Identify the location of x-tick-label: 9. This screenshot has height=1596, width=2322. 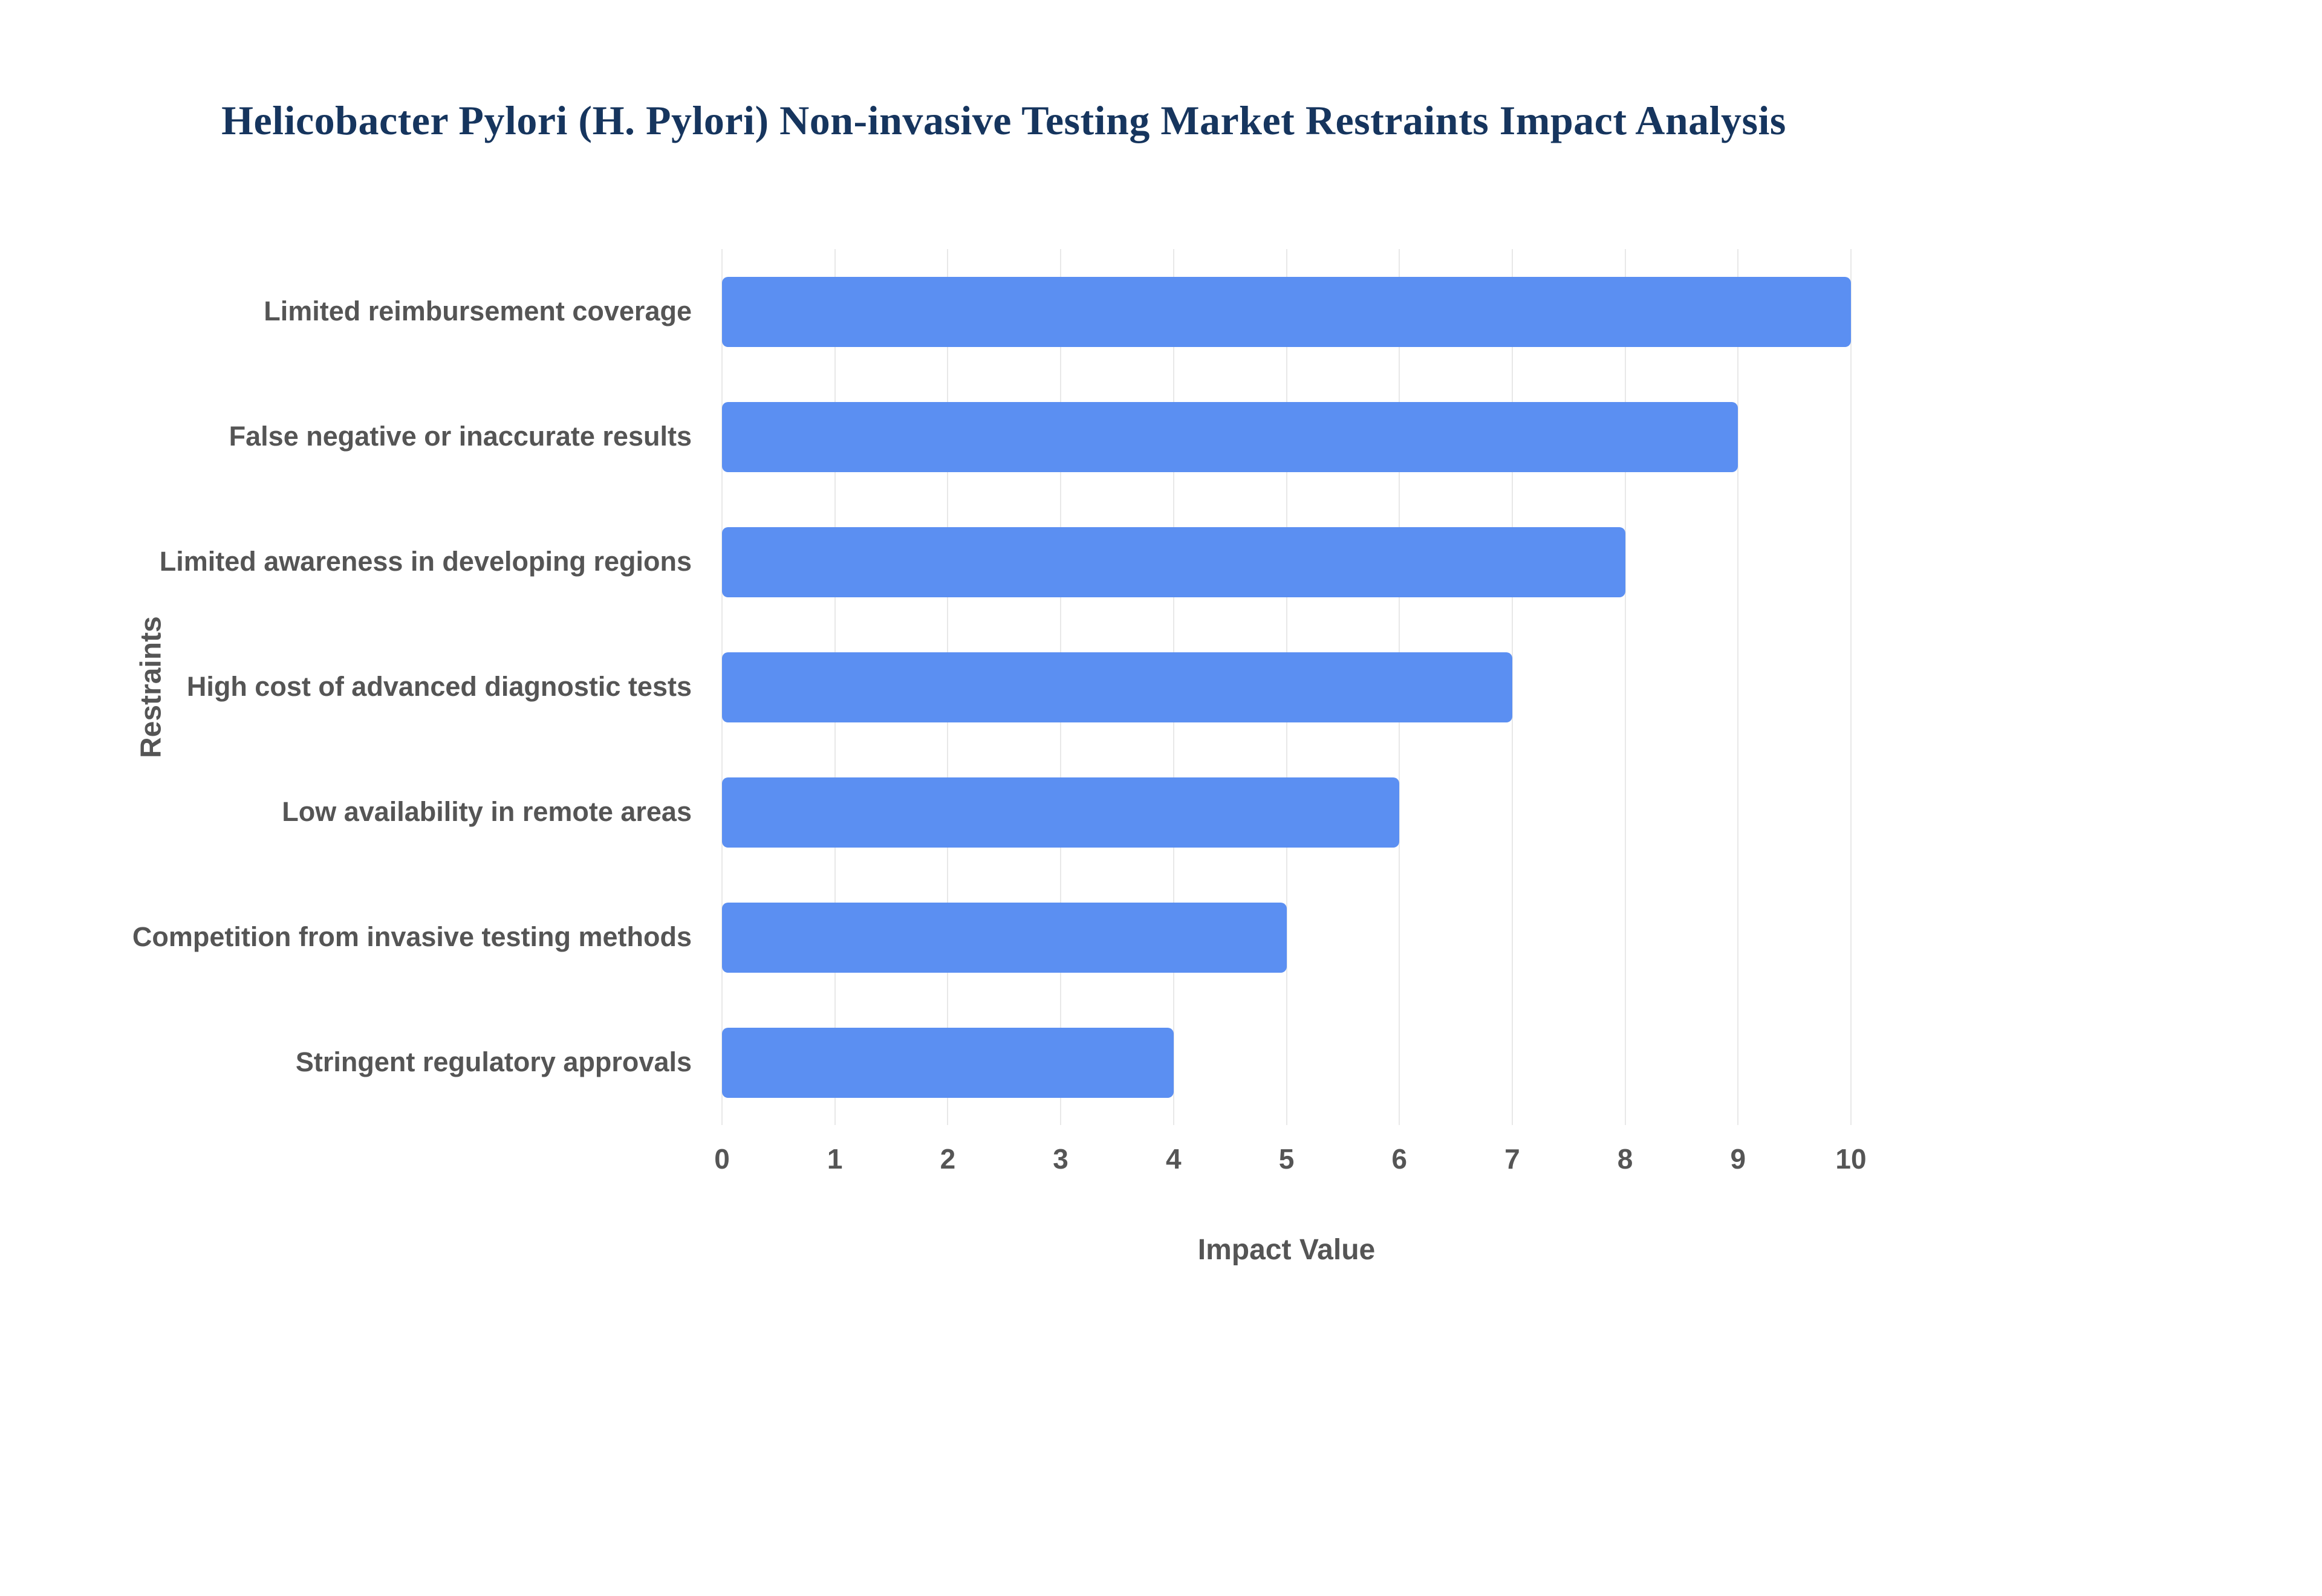
(1738, 1159).